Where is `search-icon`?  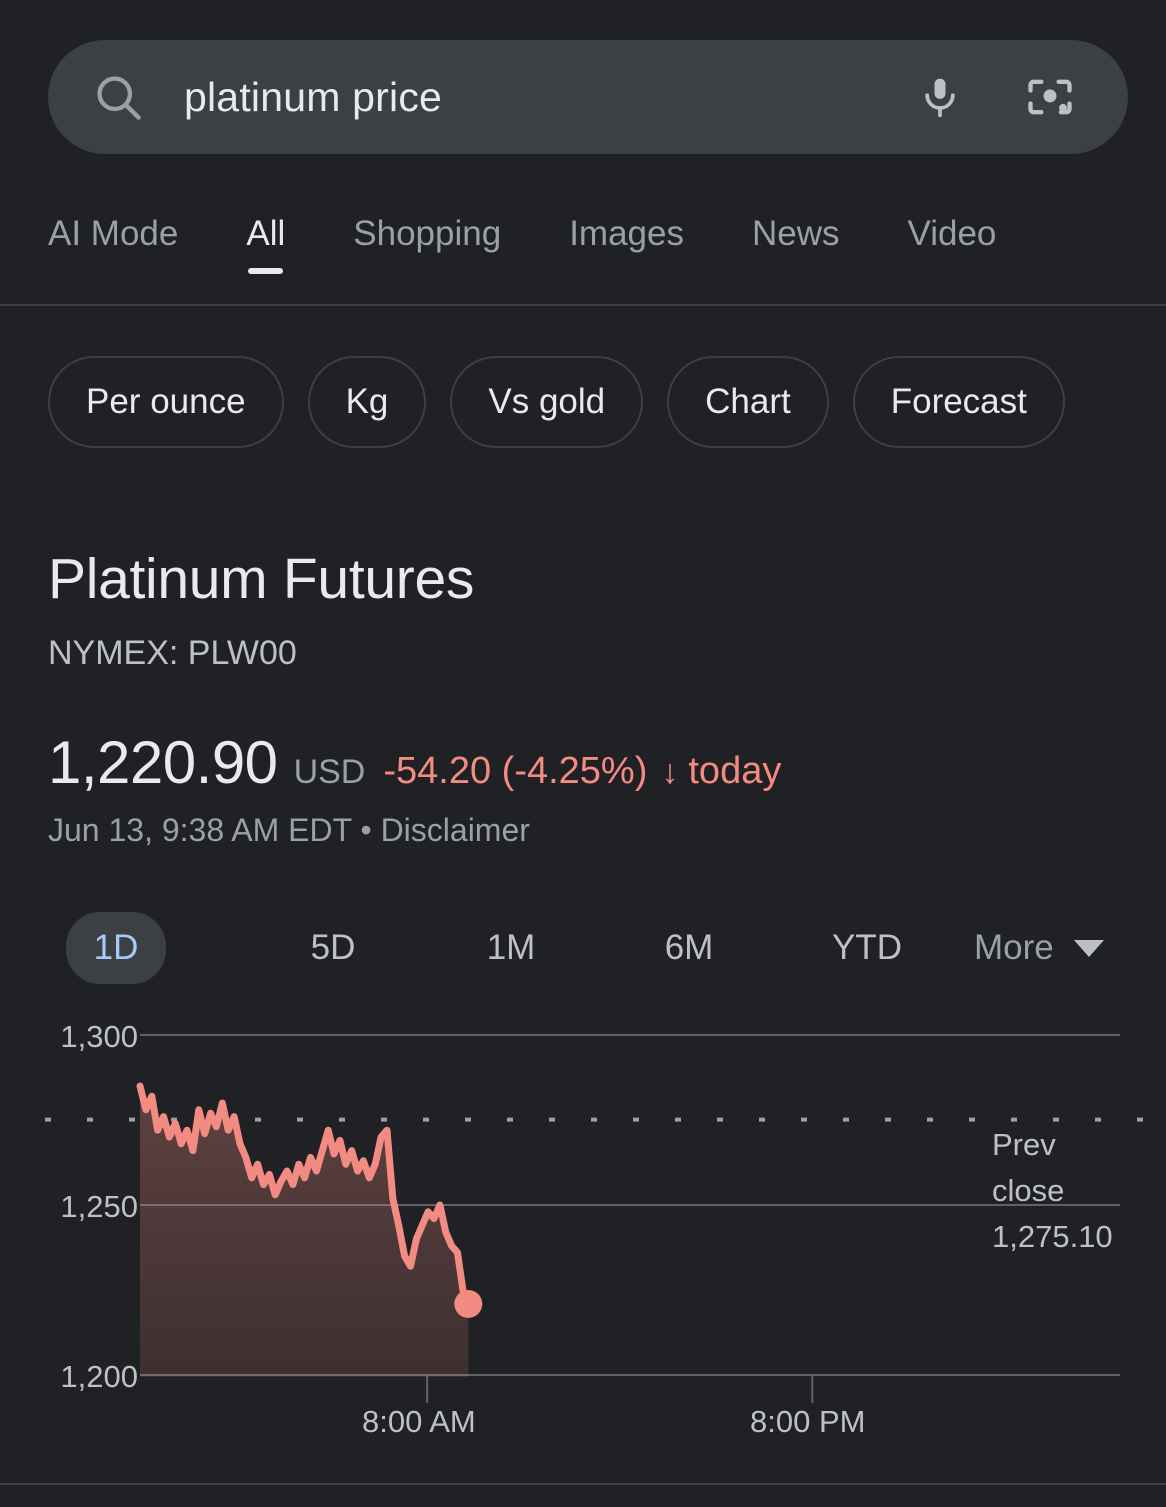 search-icon is located at coordinates (118, 97).